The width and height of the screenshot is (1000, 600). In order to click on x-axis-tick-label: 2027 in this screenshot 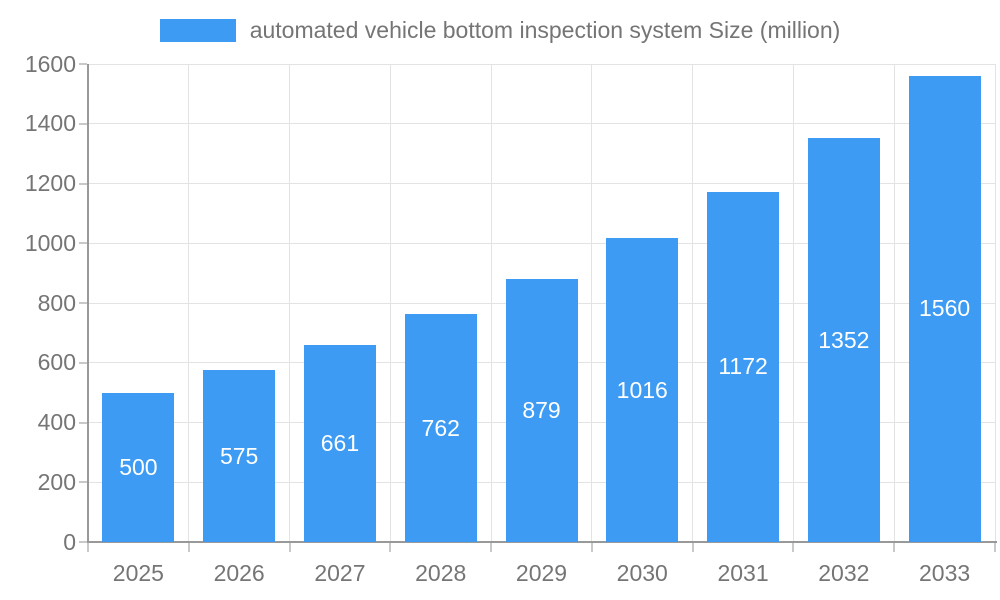, I will do `click(340, 573)`.